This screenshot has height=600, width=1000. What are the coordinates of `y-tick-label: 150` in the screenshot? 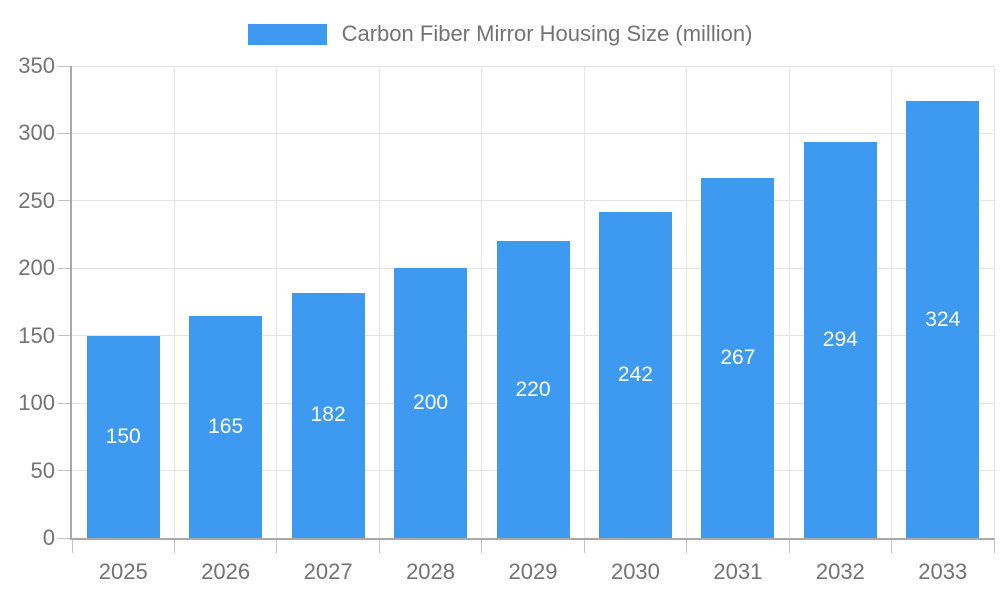 It's located at (36, 335).